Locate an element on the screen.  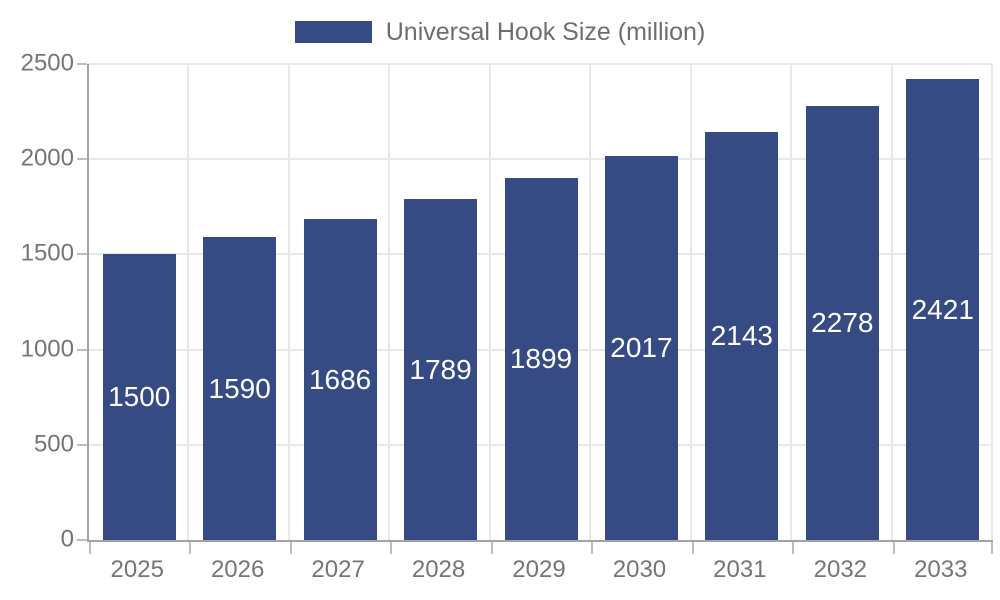
bar: 2017 is located at coordinates (641, 347).